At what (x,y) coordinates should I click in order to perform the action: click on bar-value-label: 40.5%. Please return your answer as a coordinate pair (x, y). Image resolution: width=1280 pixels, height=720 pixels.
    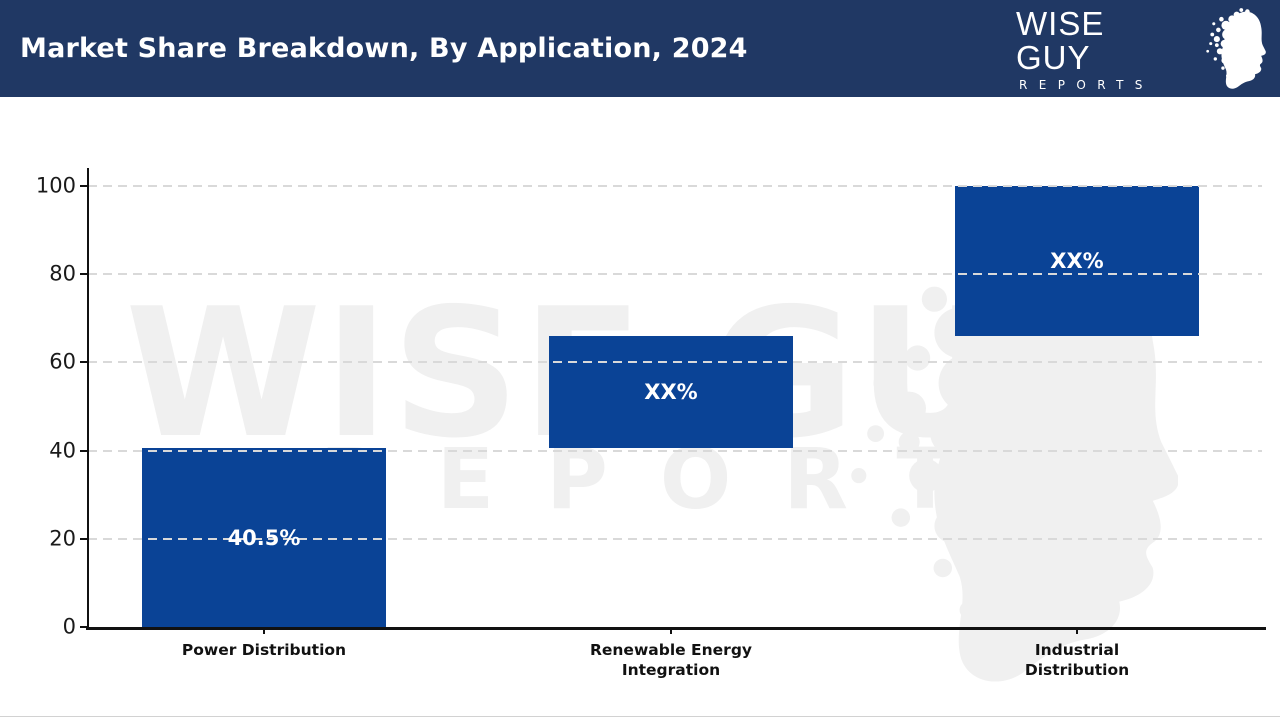
    Looking at the image, I should click on (264, 537).